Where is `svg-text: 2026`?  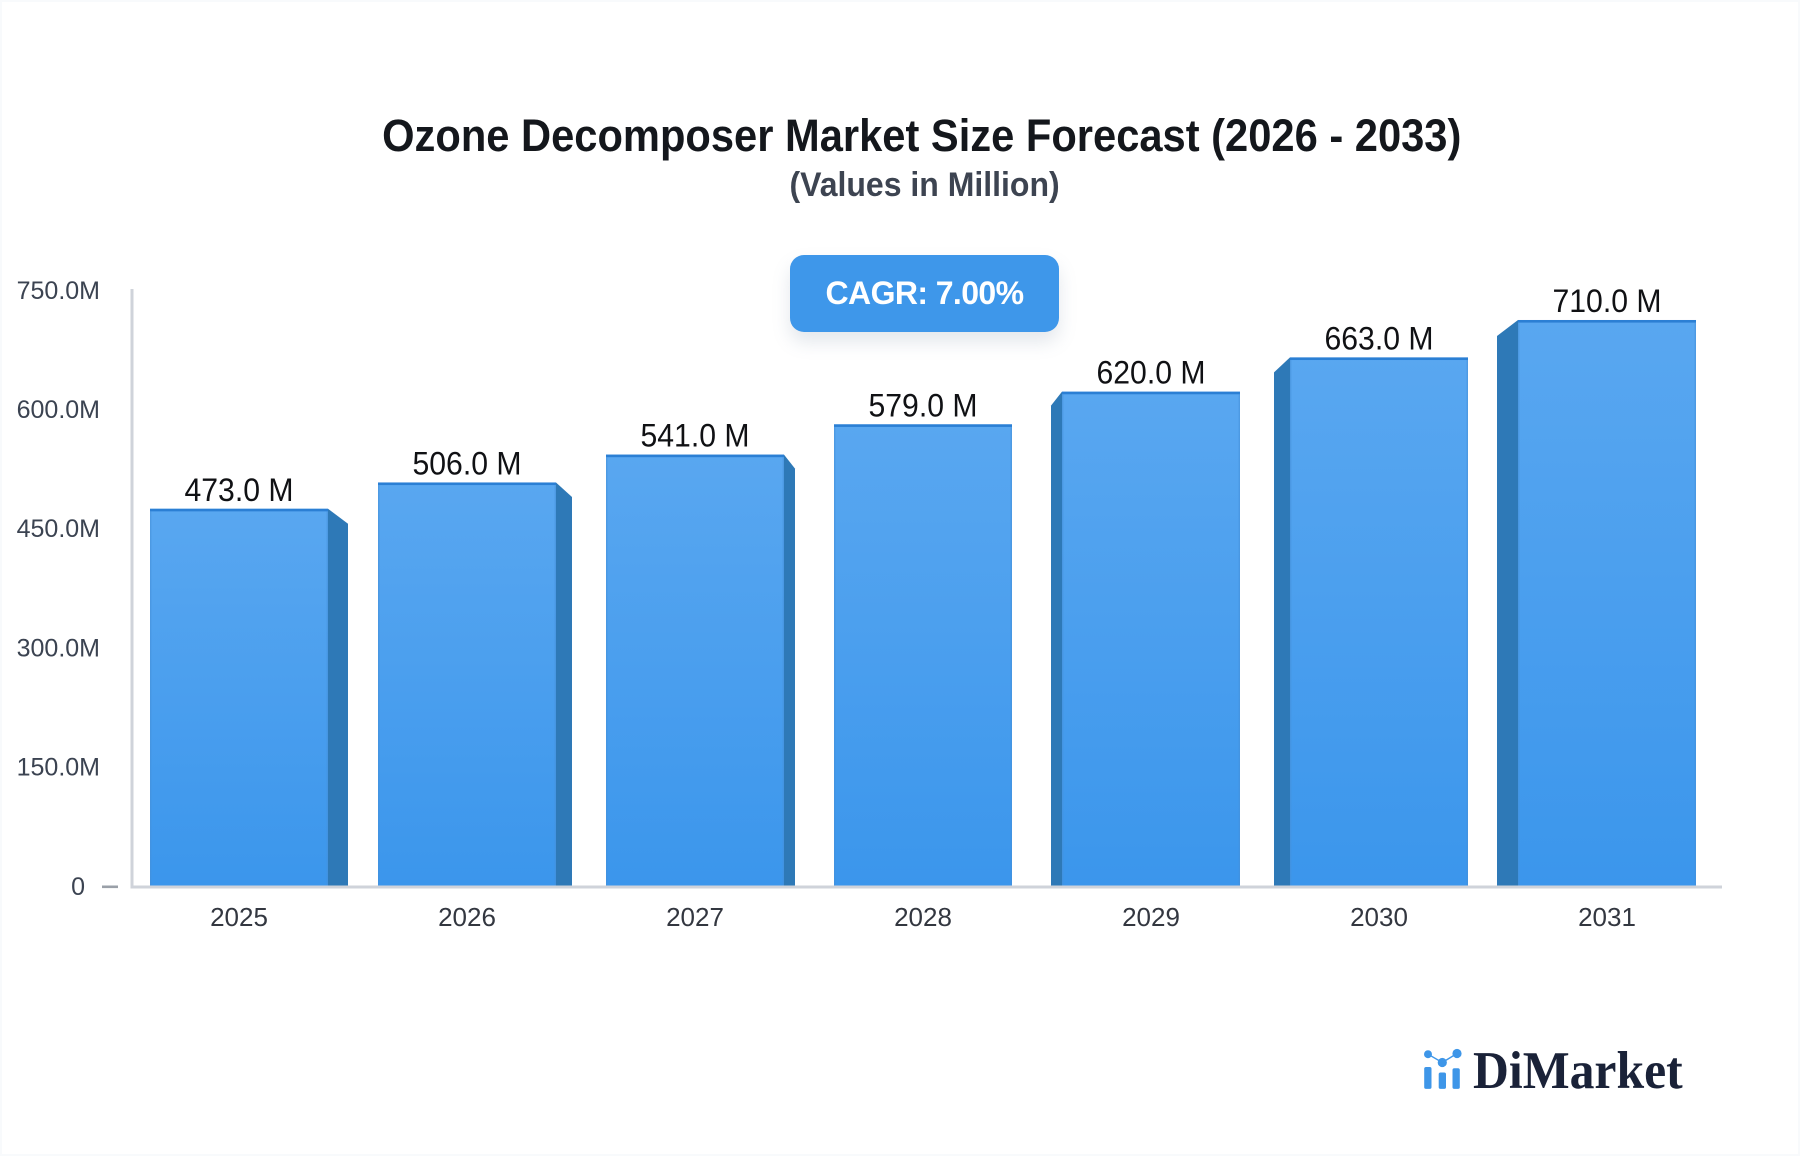 svg-text: 2026 is located at coordinates (467, 917).